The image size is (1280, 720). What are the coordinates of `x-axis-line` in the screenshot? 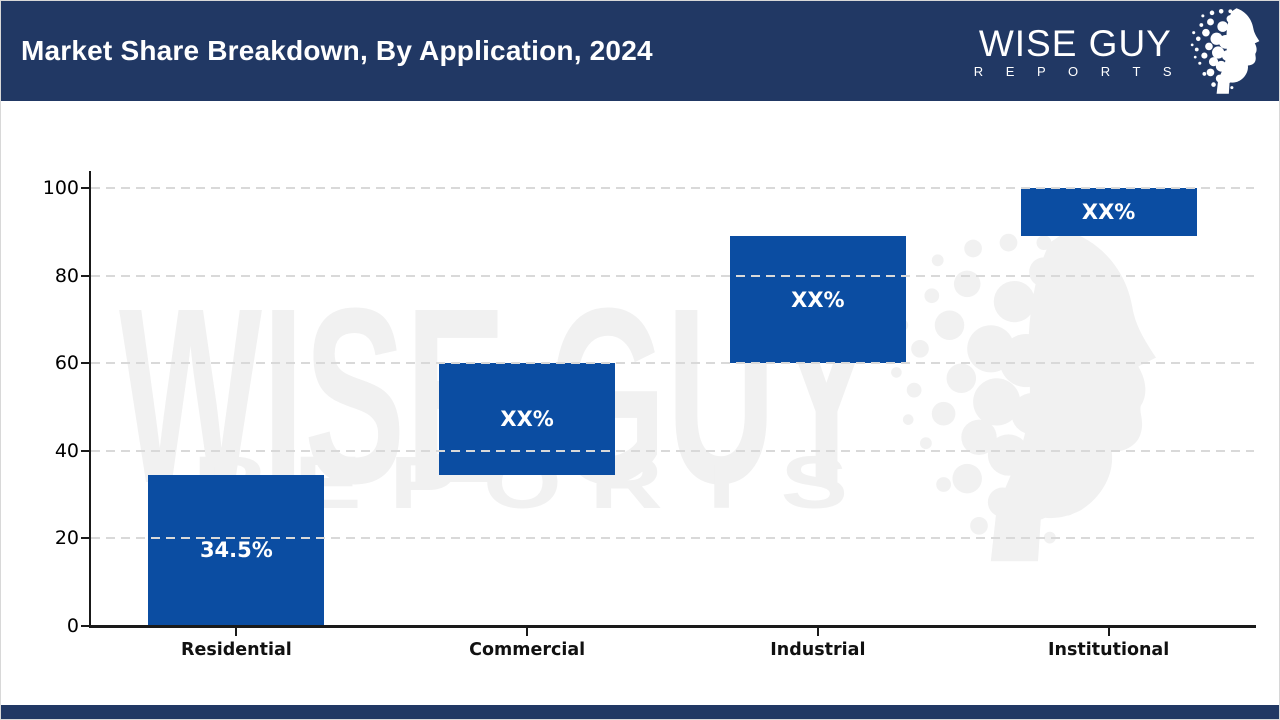 It's located at (672, 626).